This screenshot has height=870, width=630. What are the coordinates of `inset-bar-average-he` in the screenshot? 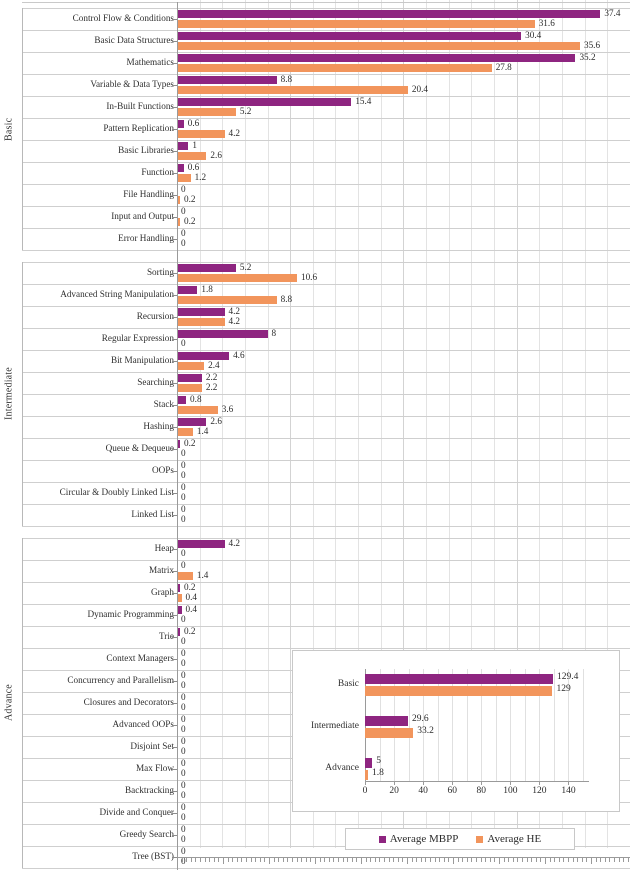 It's located at (389, 733).